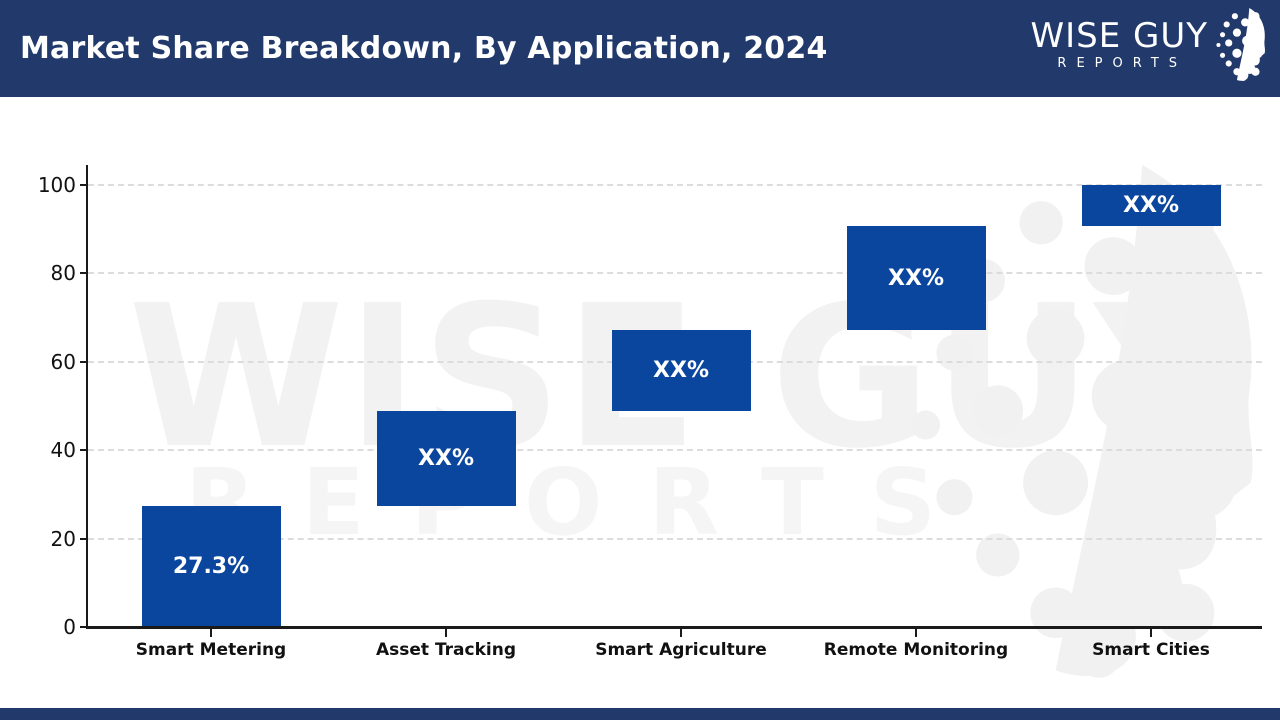 The width and height of the screenshot is (1280, 720). I want to click on bar-asset-tracking: XX%, so click(446, 459).